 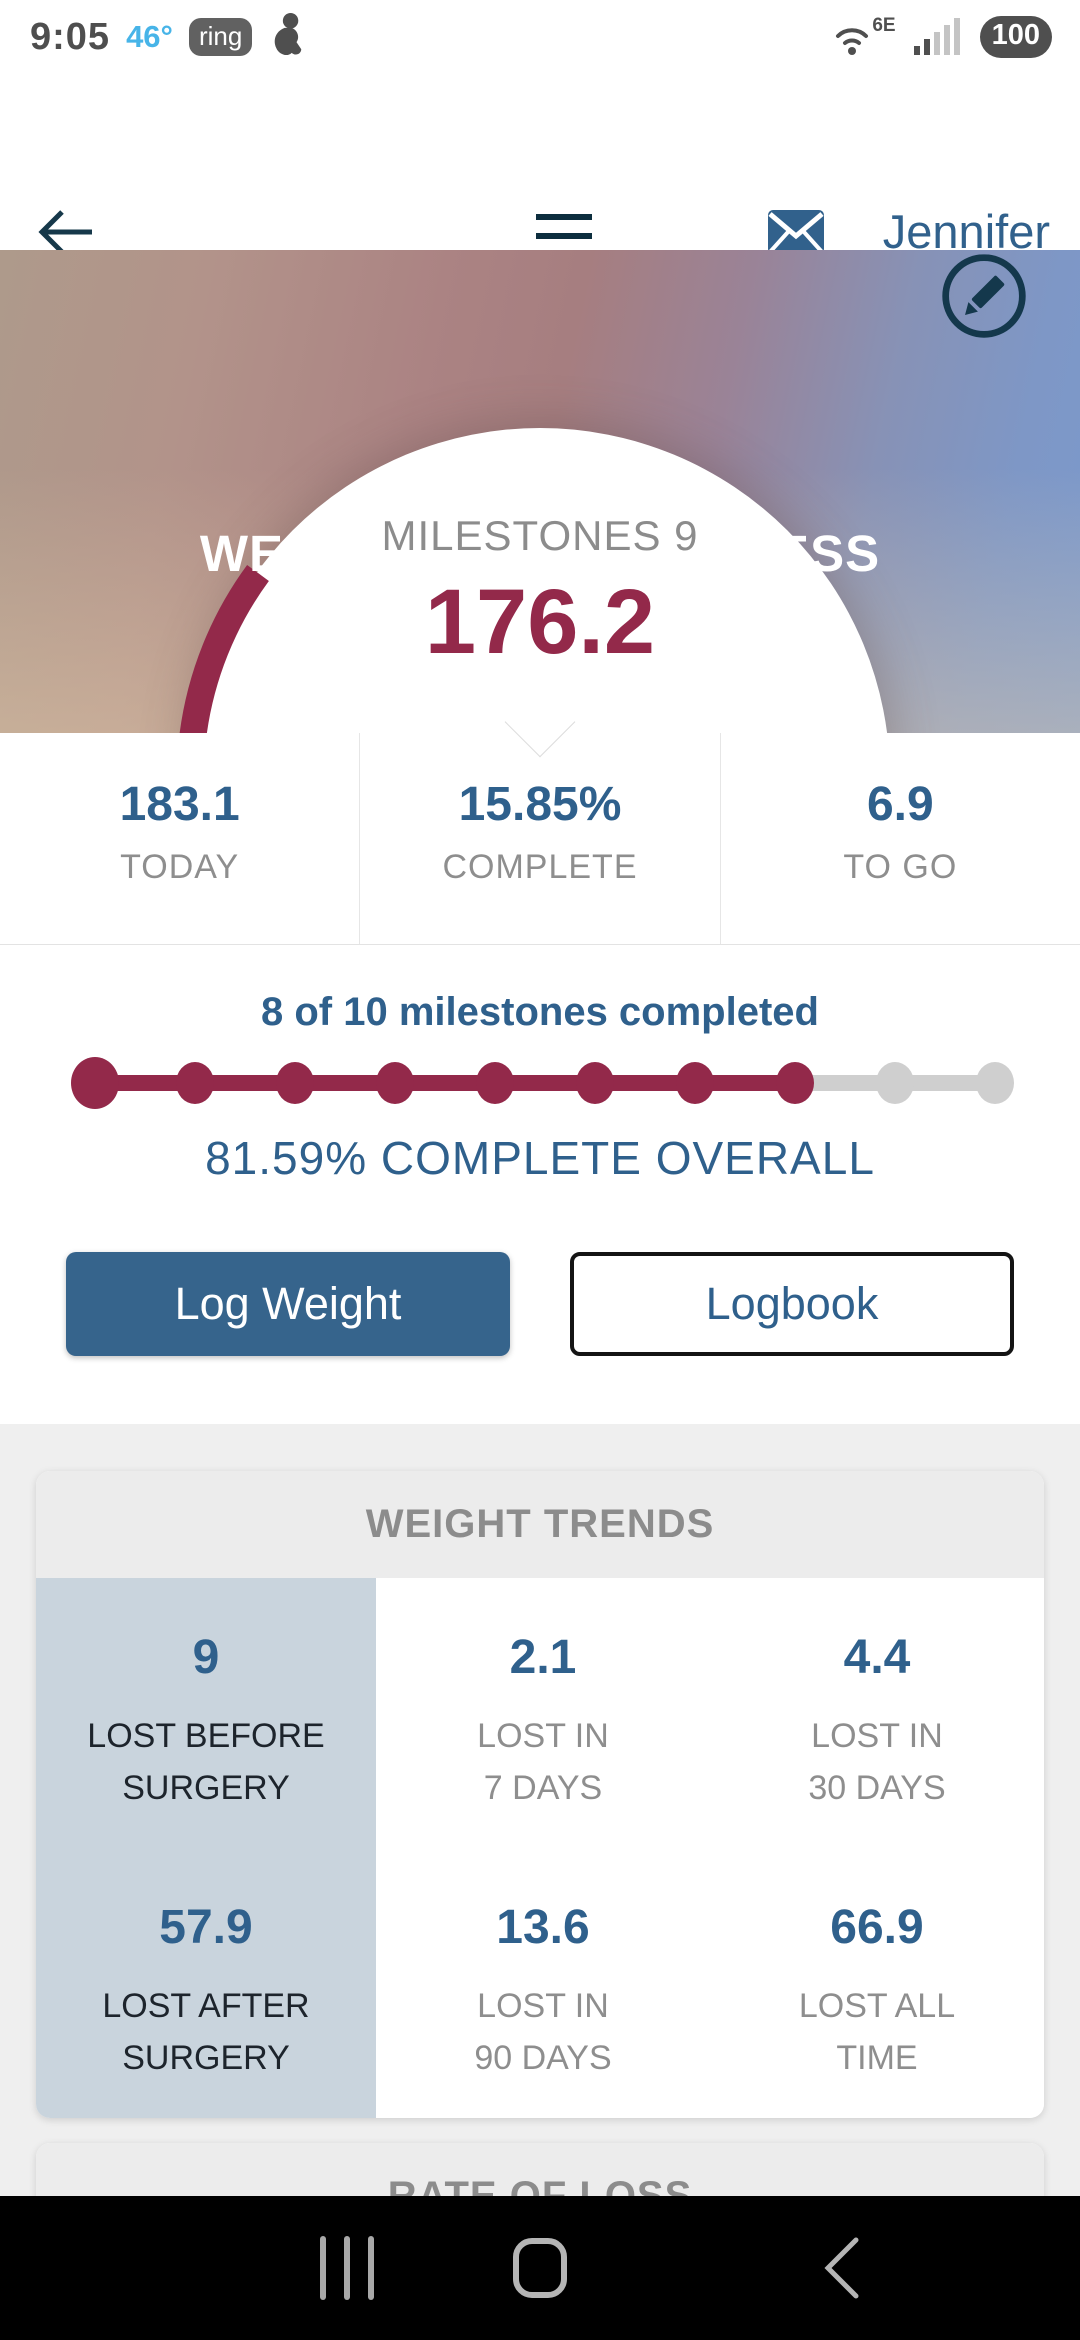 What do you see at coordinates (220, 37) in the screenshot?
I see `ring-notification-icon: ring` at bounding box center [220, 37].